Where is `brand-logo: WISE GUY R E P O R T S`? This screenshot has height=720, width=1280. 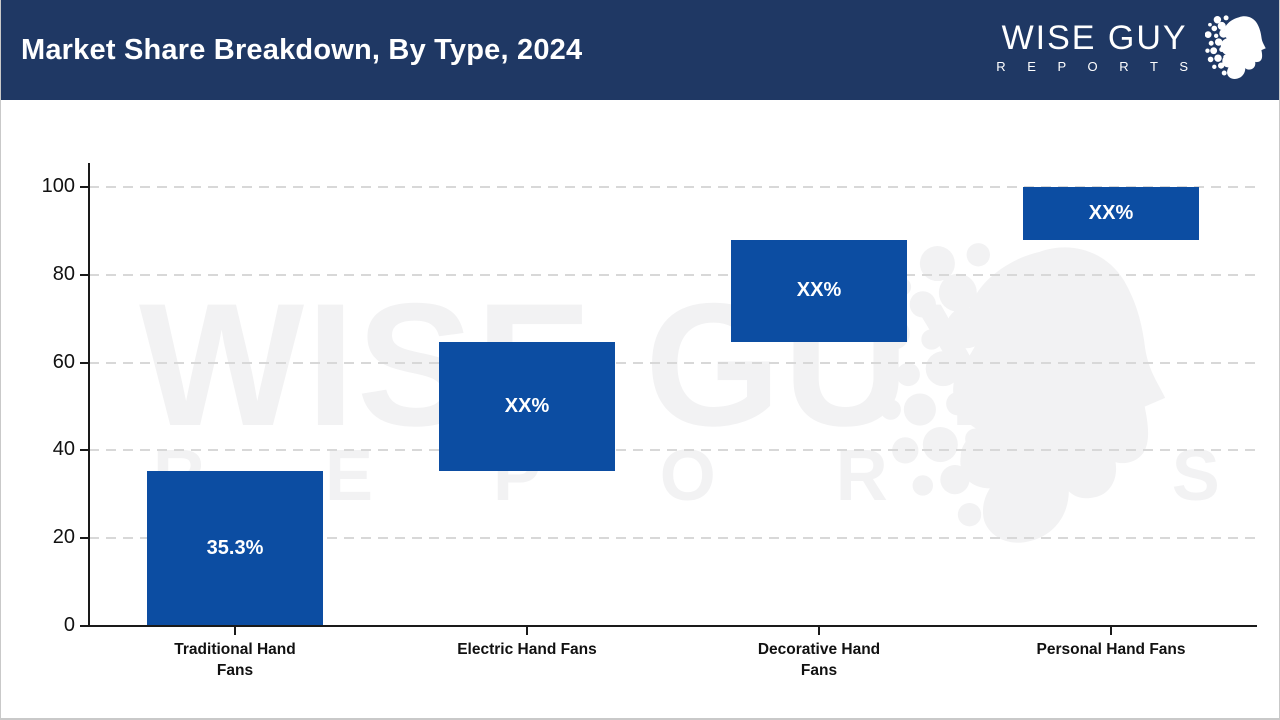
brand-logo: WISE GUY R E P O R T S is located at coordinates (1129, 47).